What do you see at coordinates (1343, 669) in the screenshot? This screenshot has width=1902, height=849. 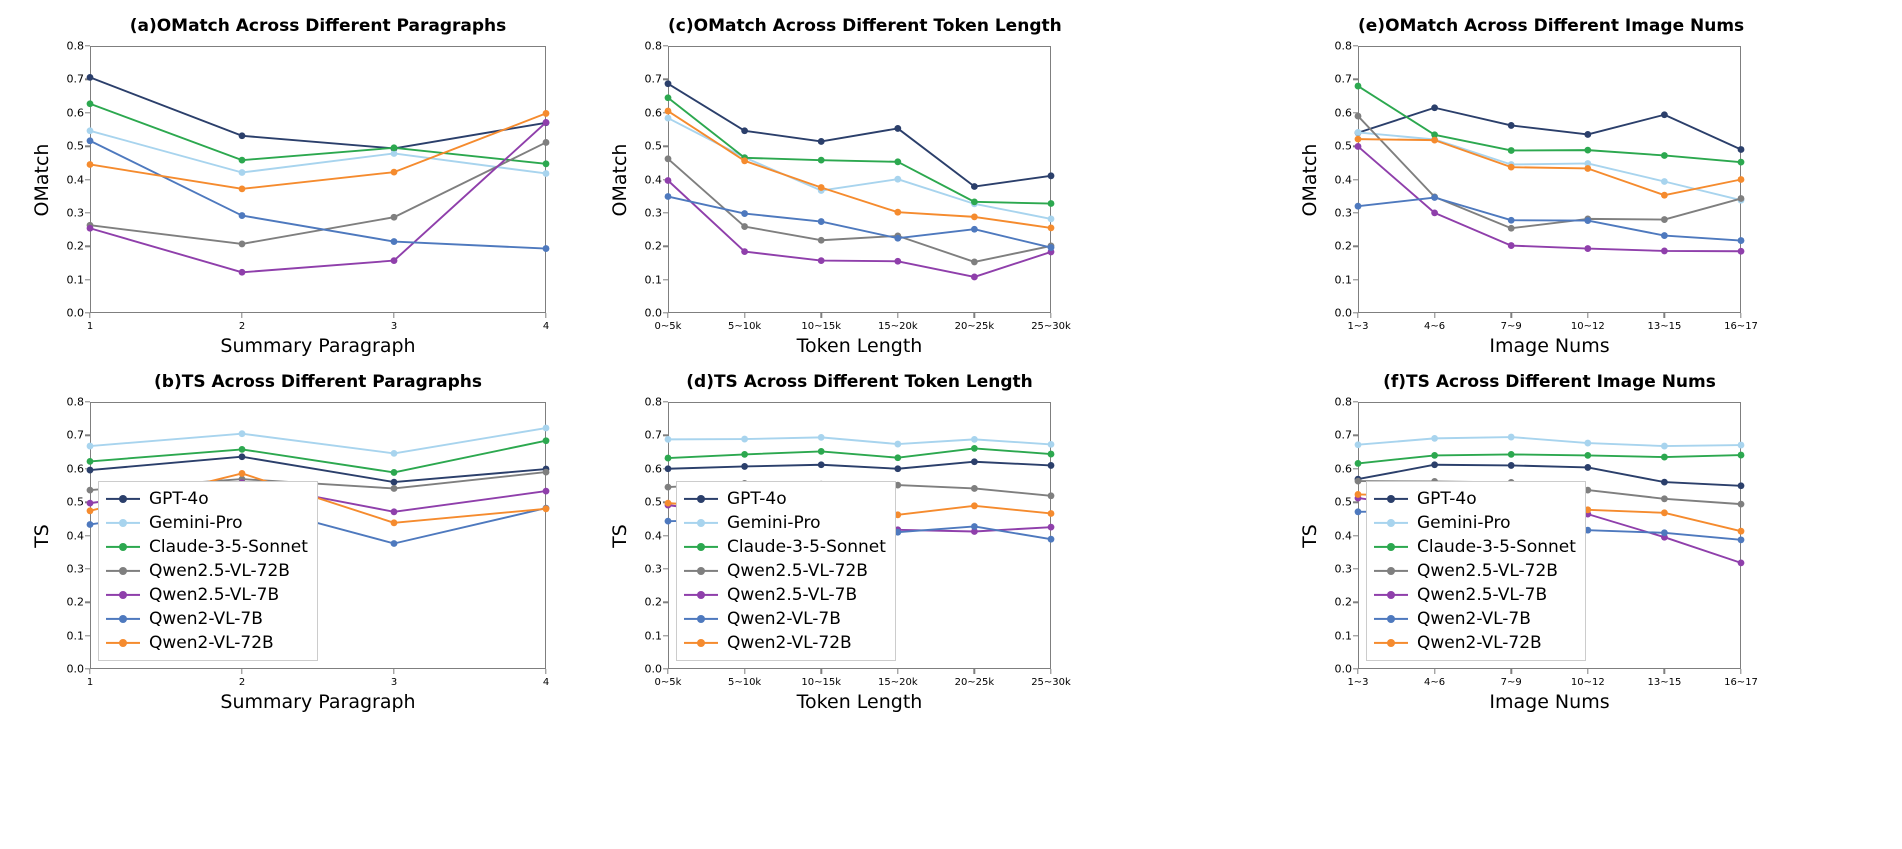 I see `panel-f-ytick-label: 0.0` at bounding box center [1343, 669].